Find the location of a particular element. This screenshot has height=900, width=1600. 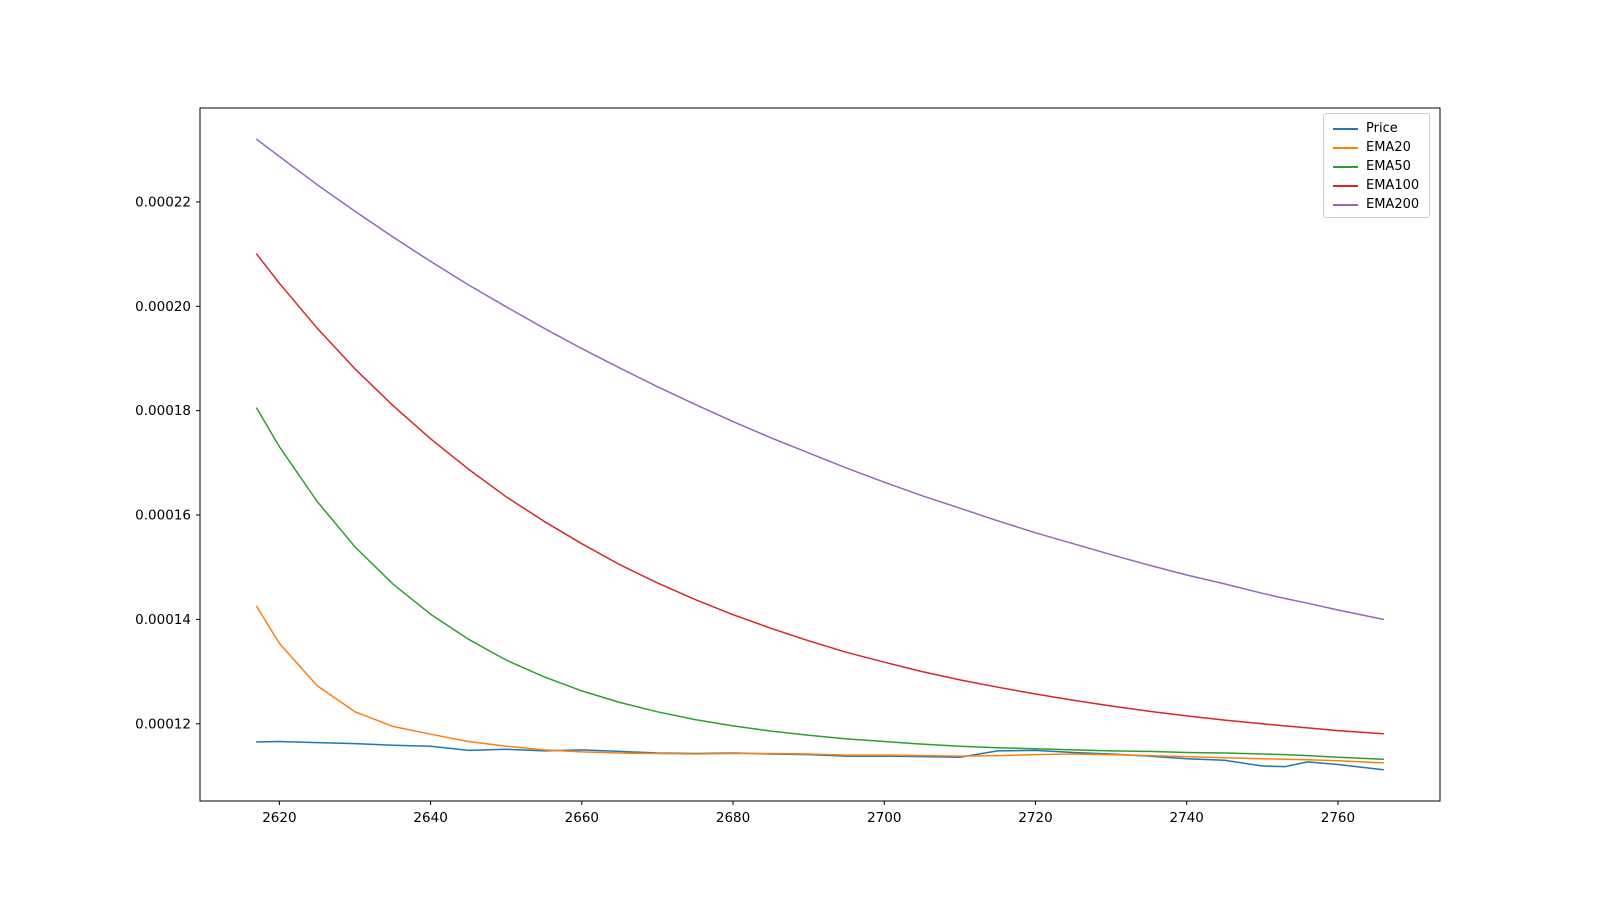

legend-line-swatch-ema50 is located at coordinates (1345, 166).